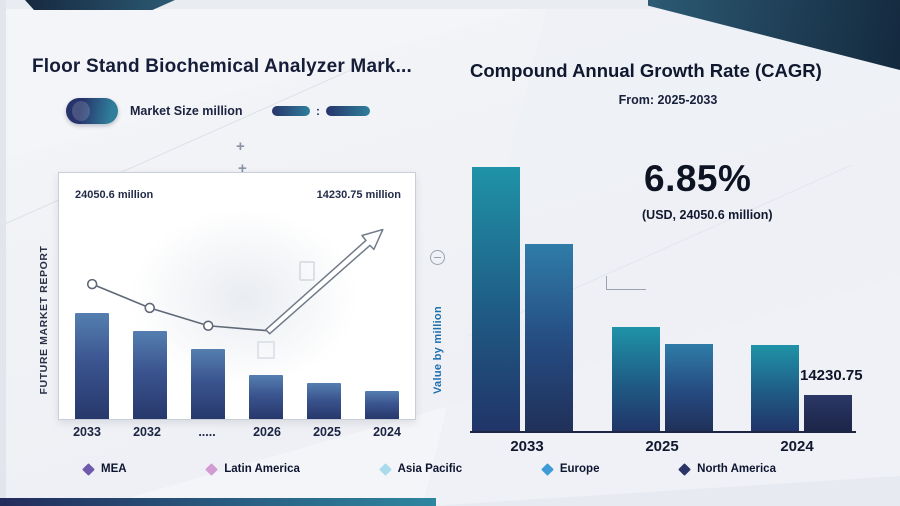 This screenshot has height=506, width=900. I want to click on legend-item-label: MEA, so click(114, 469).